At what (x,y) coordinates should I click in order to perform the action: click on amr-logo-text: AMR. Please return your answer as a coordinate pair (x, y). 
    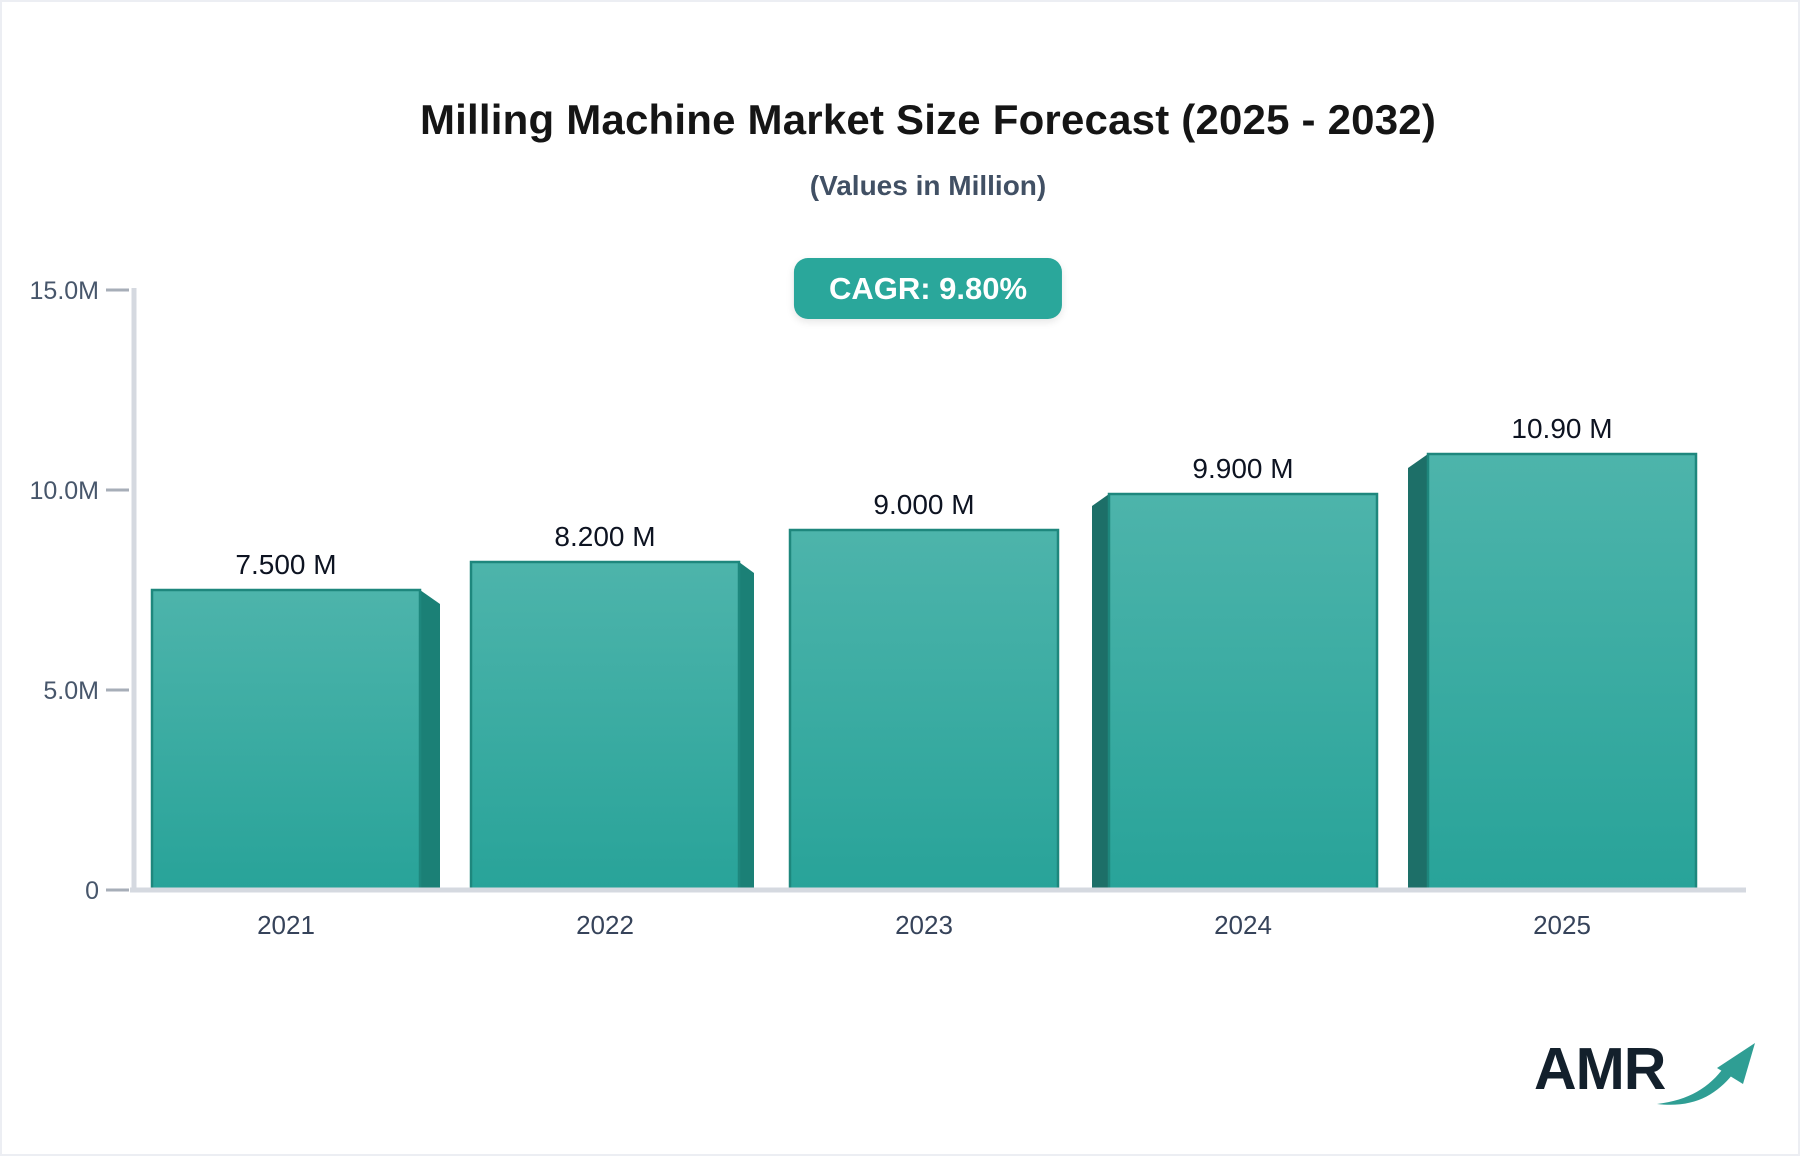
    Looking at the image, I should click on (1600, 1069).